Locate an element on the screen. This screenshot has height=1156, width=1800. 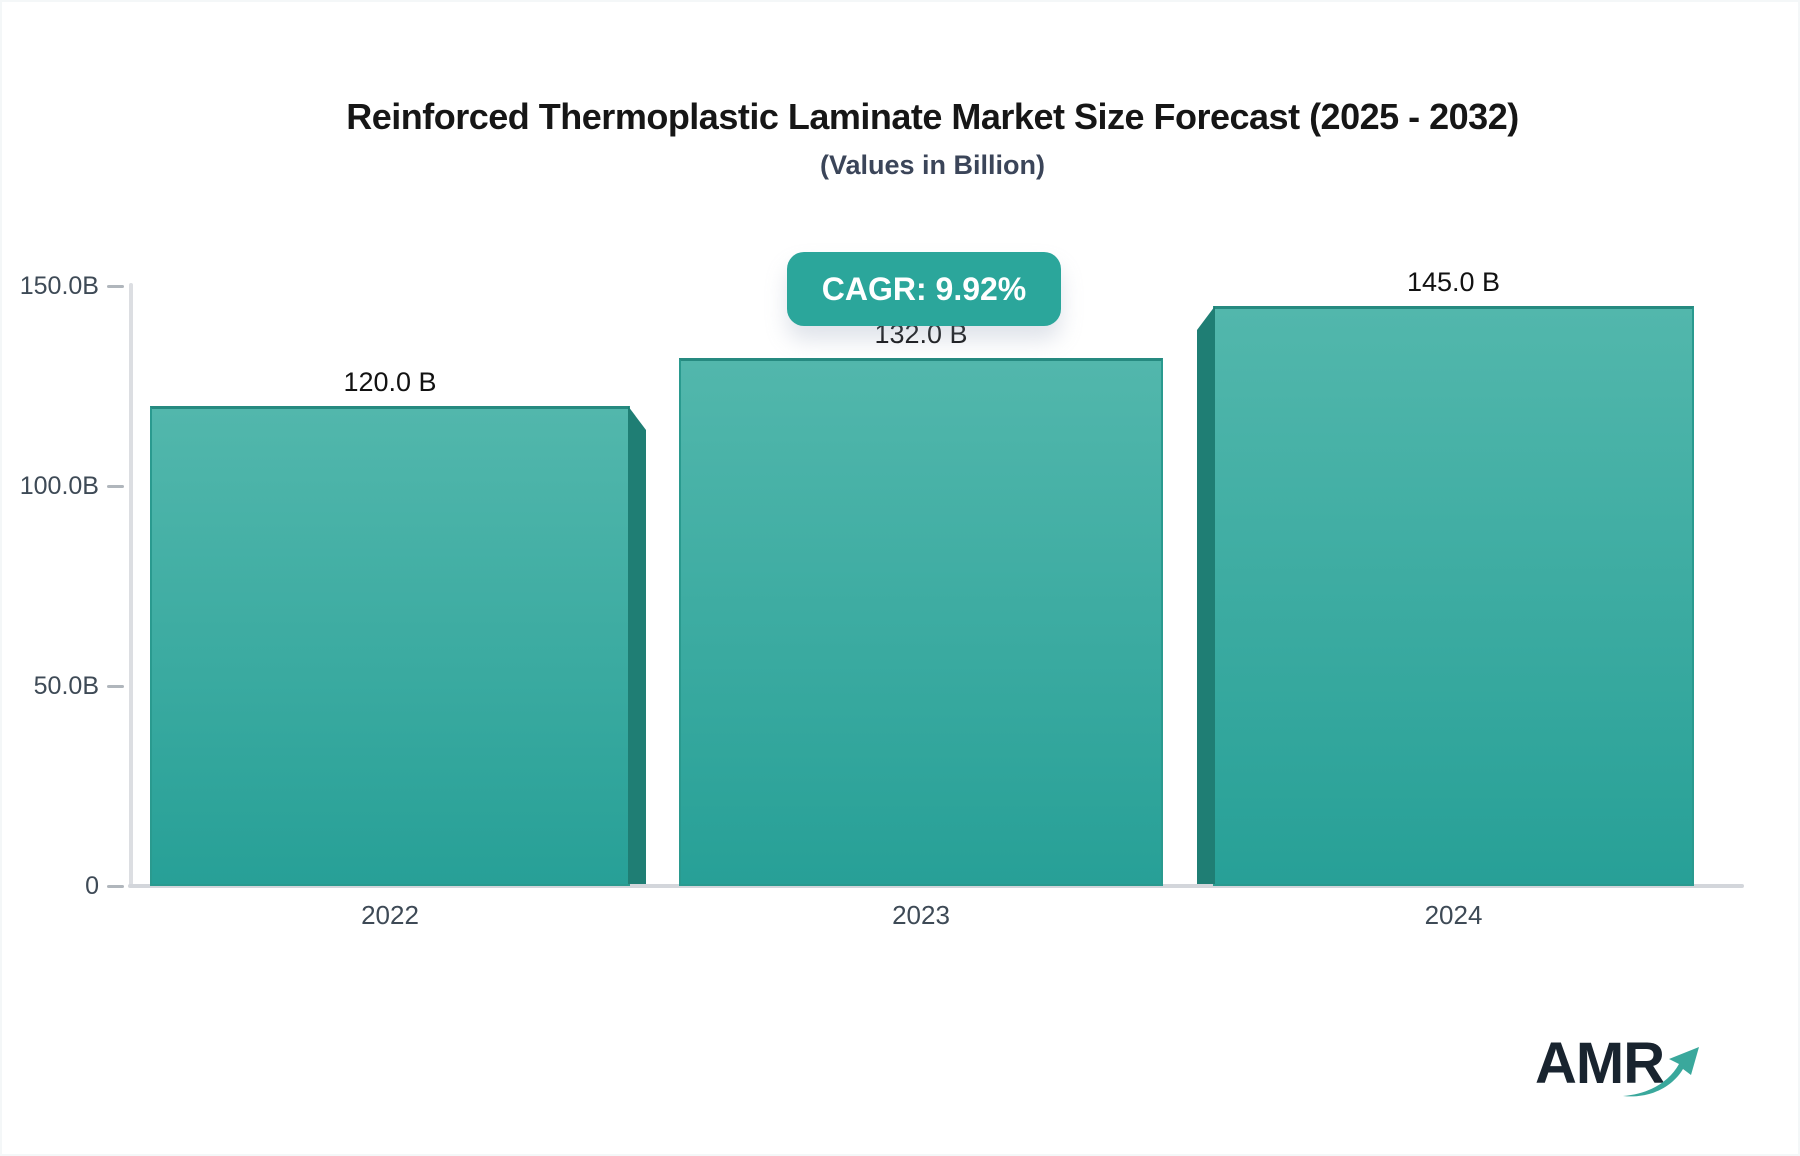
chart-subtitle: (Values in Billion) is located at coordinates (932, 165).